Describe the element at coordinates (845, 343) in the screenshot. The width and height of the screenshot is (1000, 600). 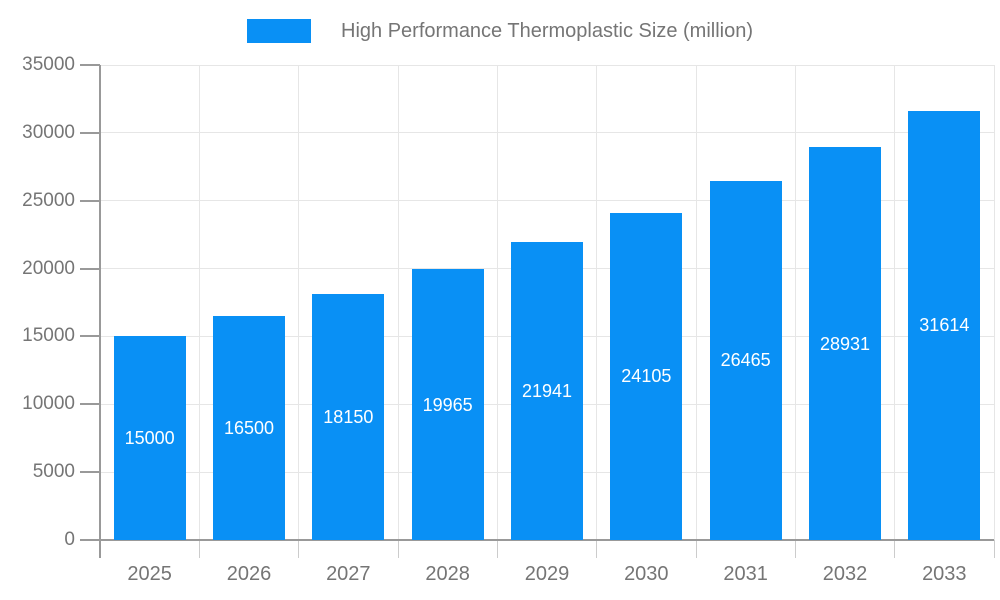
I see `bar-2032` at that location.